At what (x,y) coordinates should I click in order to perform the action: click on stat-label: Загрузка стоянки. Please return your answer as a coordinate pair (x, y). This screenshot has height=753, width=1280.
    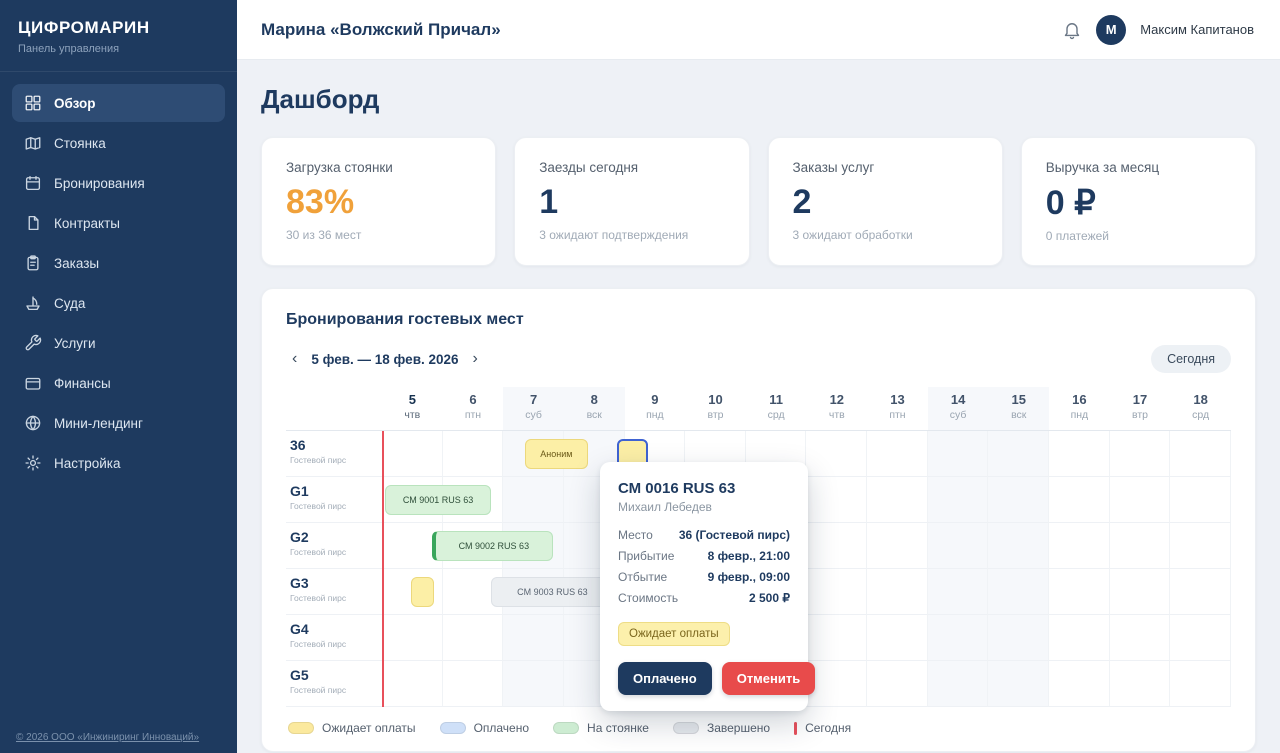
    Looking at the image, I should click on (339, 167).